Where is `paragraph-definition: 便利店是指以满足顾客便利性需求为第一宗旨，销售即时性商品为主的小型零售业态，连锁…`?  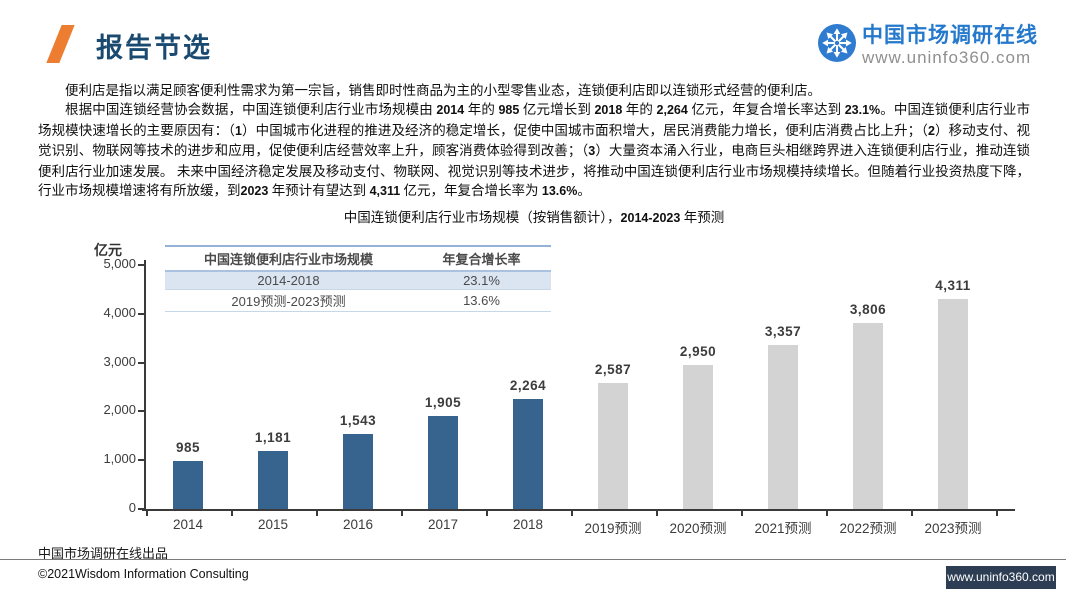
paragraph-definition: 便利店是指以满足顾客便利性需求为第一宗旨，销售即时性商品为主的小型零售业态，连锁… is located at coordinates (443, 90).